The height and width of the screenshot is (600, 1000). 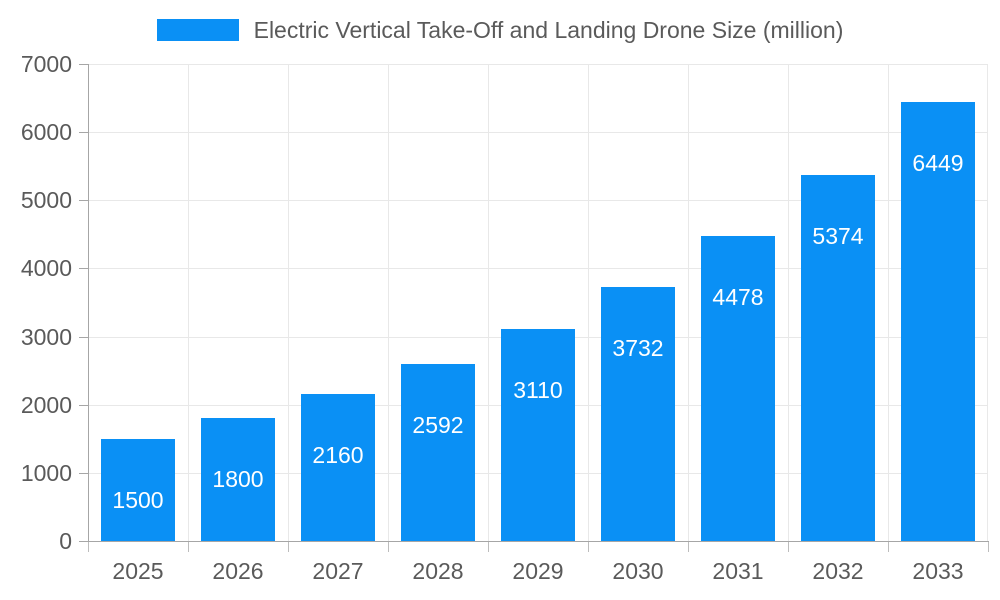 What do you see at coordinates (838, 571) in the screenshot?
I see `x-axis-tick-label: 2032` at bounding box center [838, 571].